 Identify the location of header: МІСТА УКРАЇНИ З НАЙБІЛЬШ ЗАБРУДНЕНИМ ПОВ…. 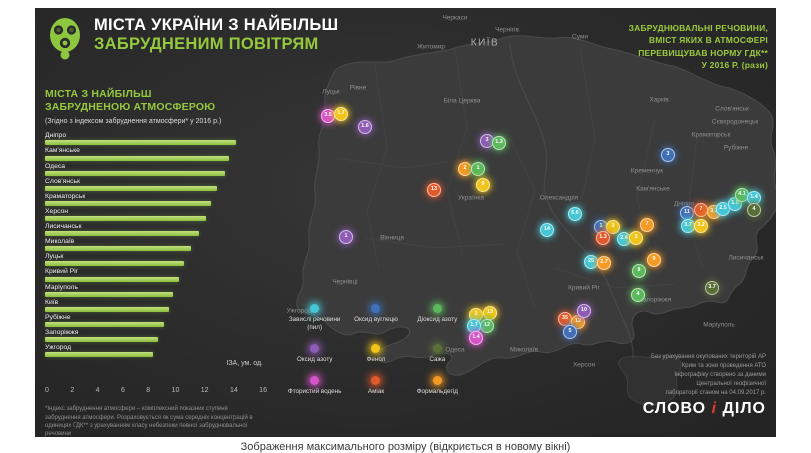
(191, 38).